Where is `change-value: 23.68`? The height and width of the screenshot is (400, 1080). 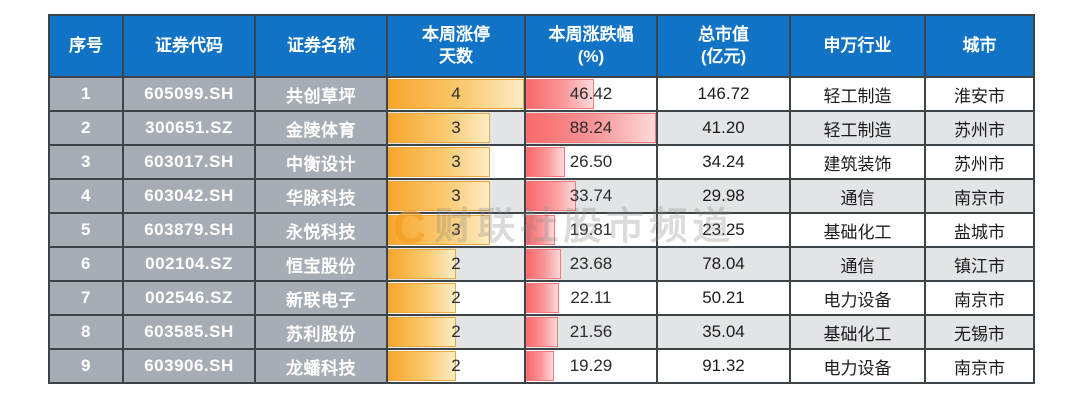
change-value: 23.68 is located at coordinates (591, 263).